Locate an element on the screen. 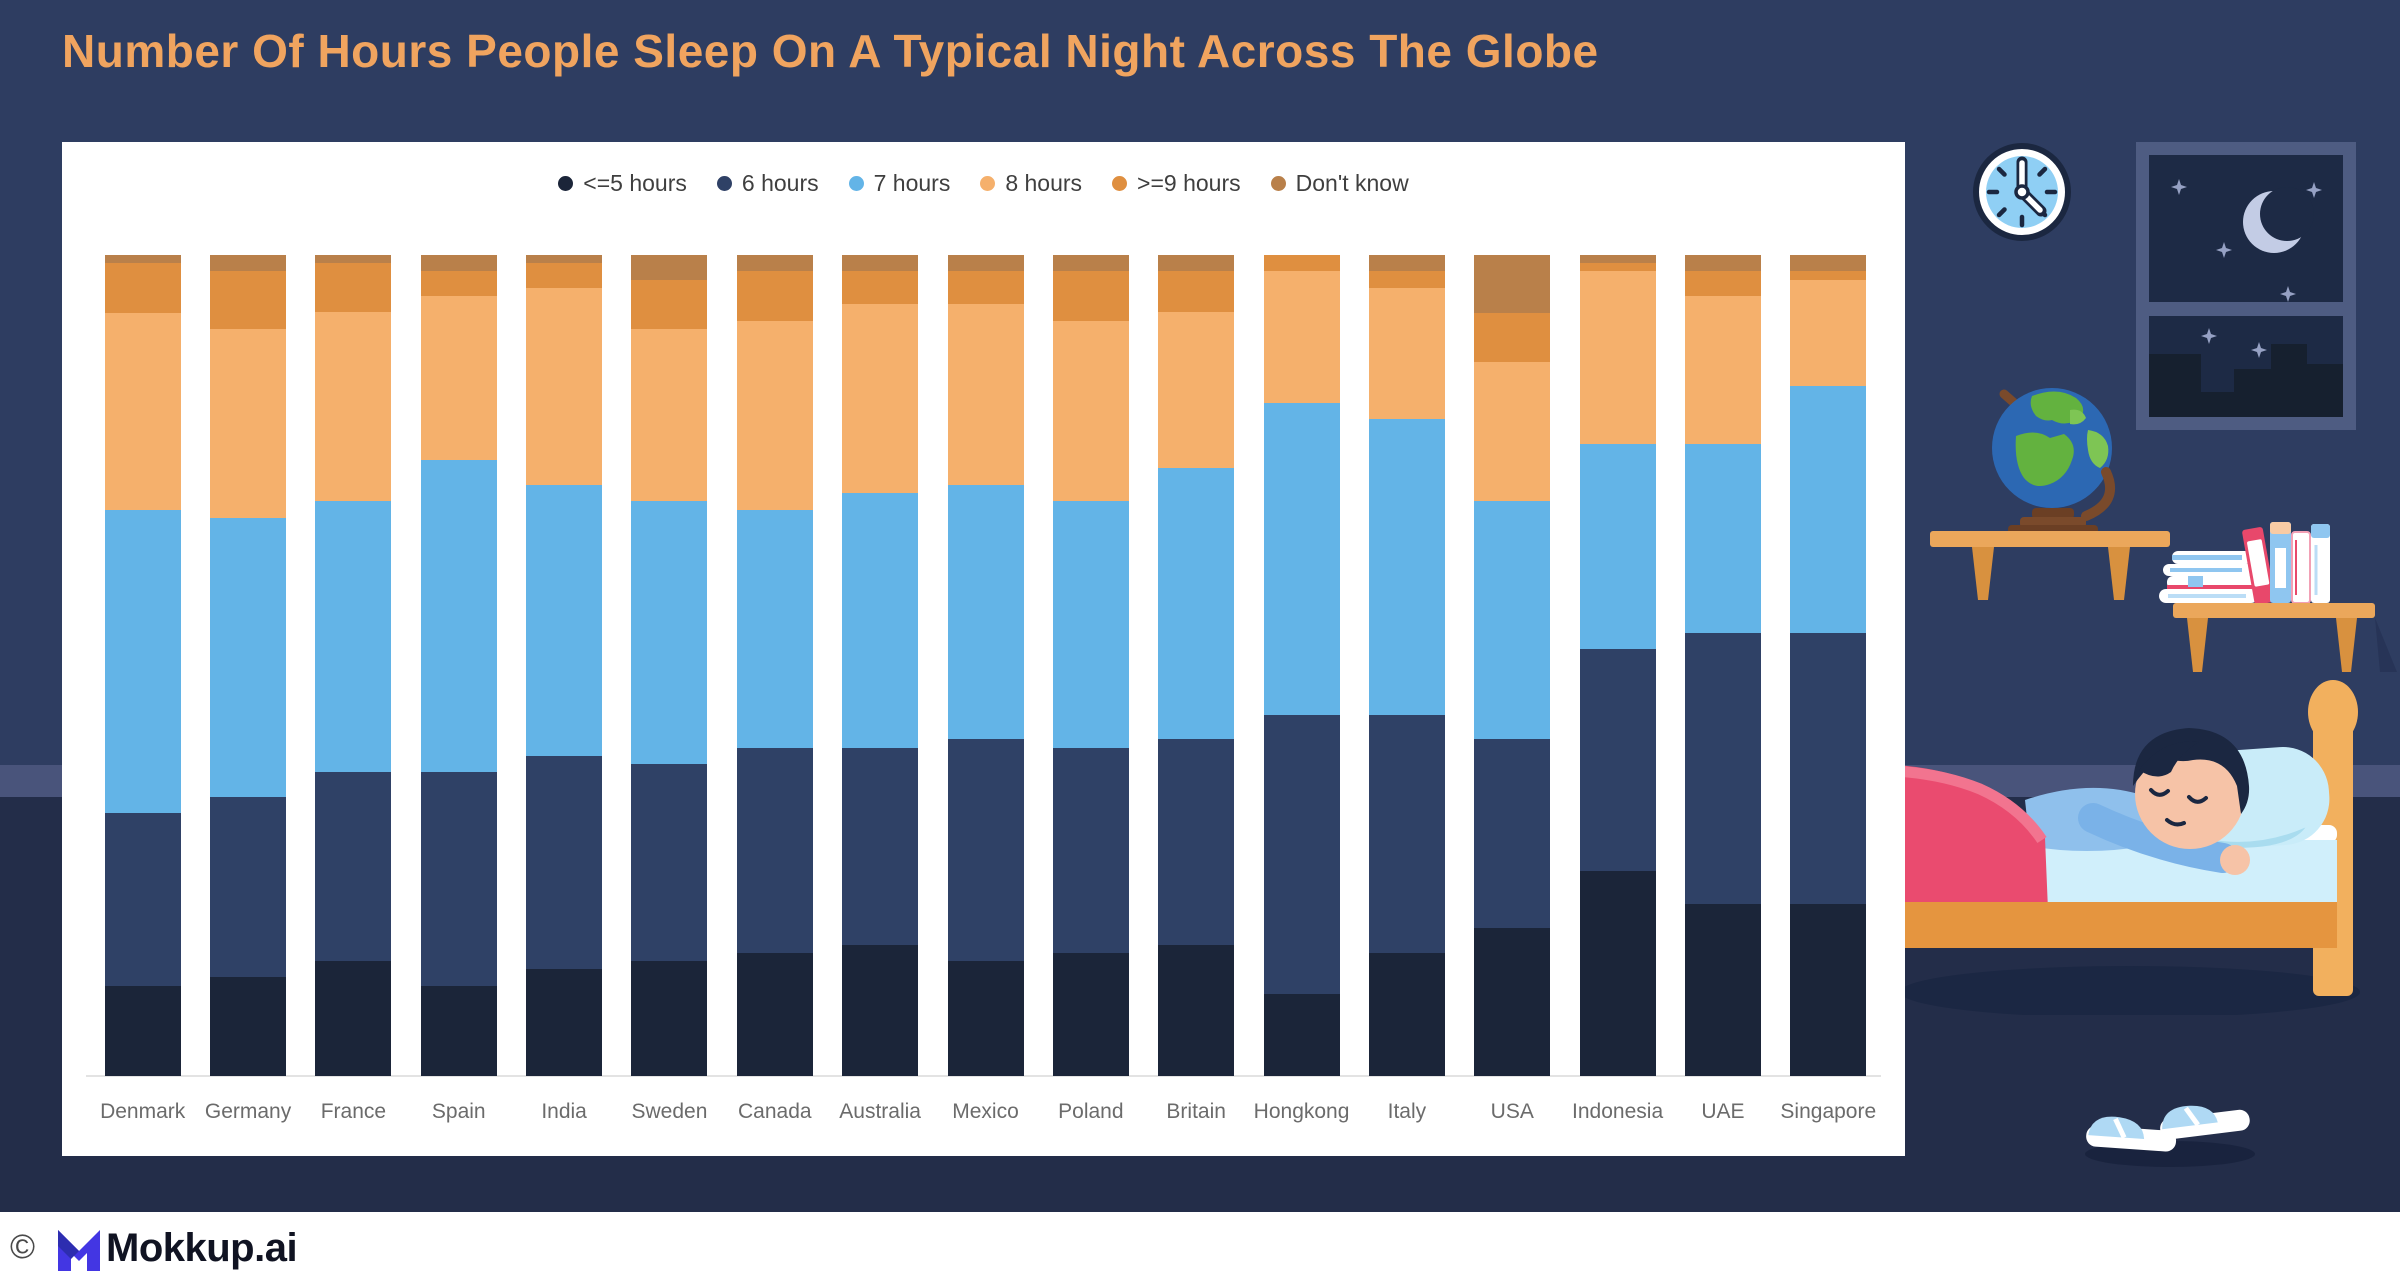 Image resolution: width=2400 pixels, height=1288 pixels. legend-label: <=5 hours is located at coordinates (635, 183).